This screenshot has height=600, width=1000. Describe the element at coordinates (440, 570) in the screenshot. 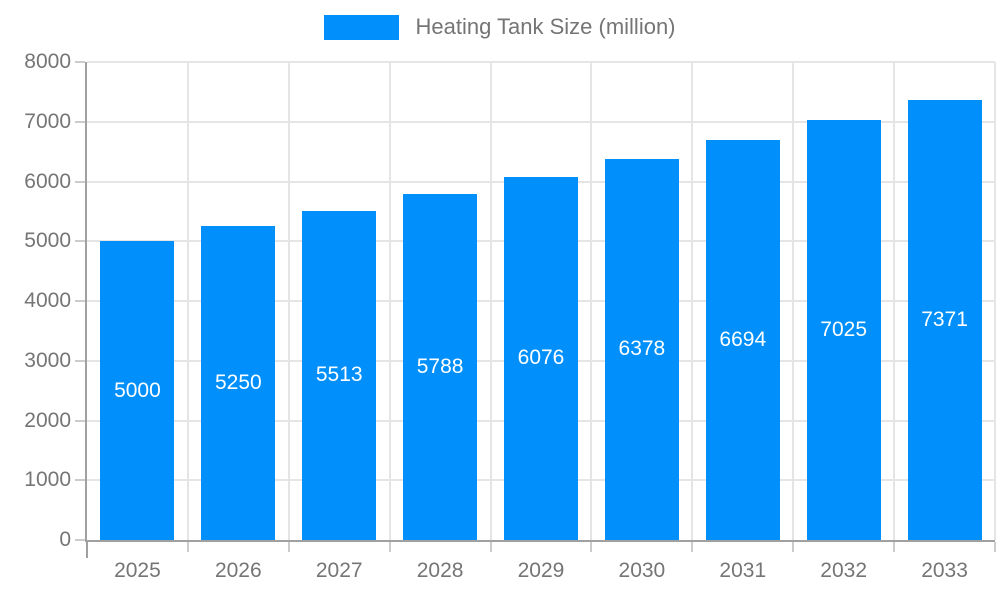

I see `x-axis-label: 2028` at that location.